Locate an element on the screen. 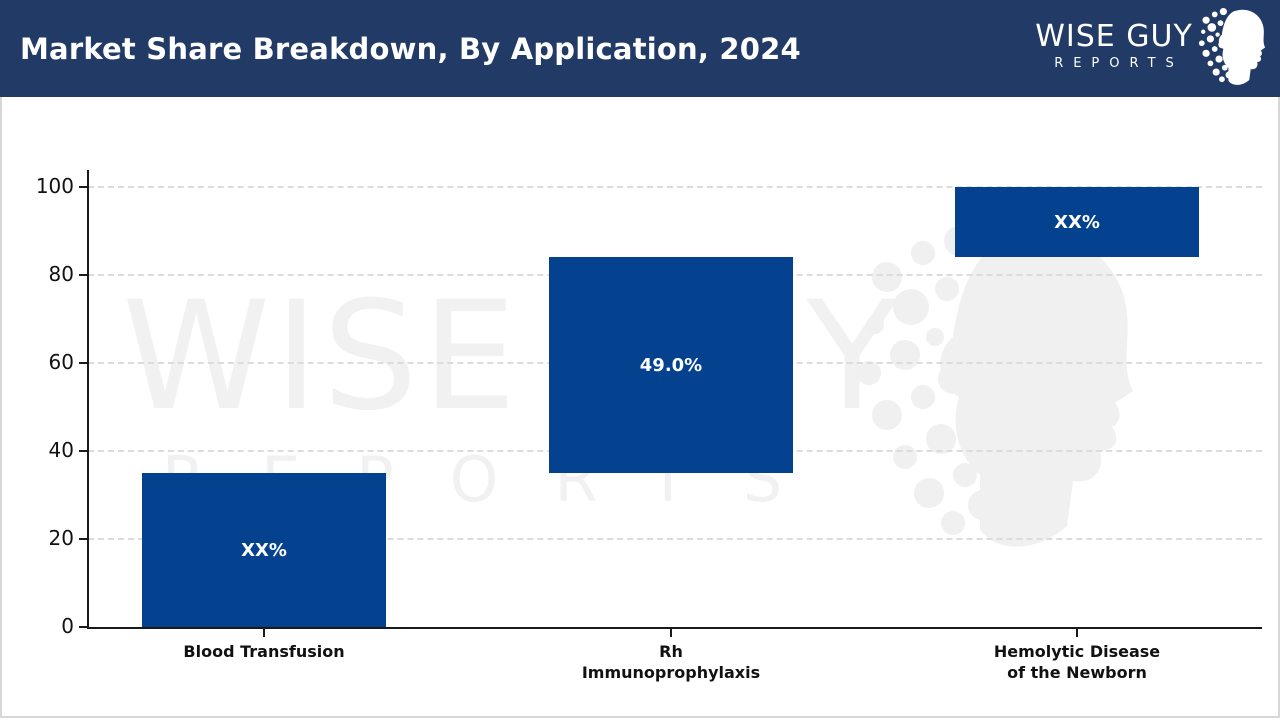 The height and width of the screenshot is (720, 1280). y-tick-label-100: 100 is located at coordinates (54, 186).